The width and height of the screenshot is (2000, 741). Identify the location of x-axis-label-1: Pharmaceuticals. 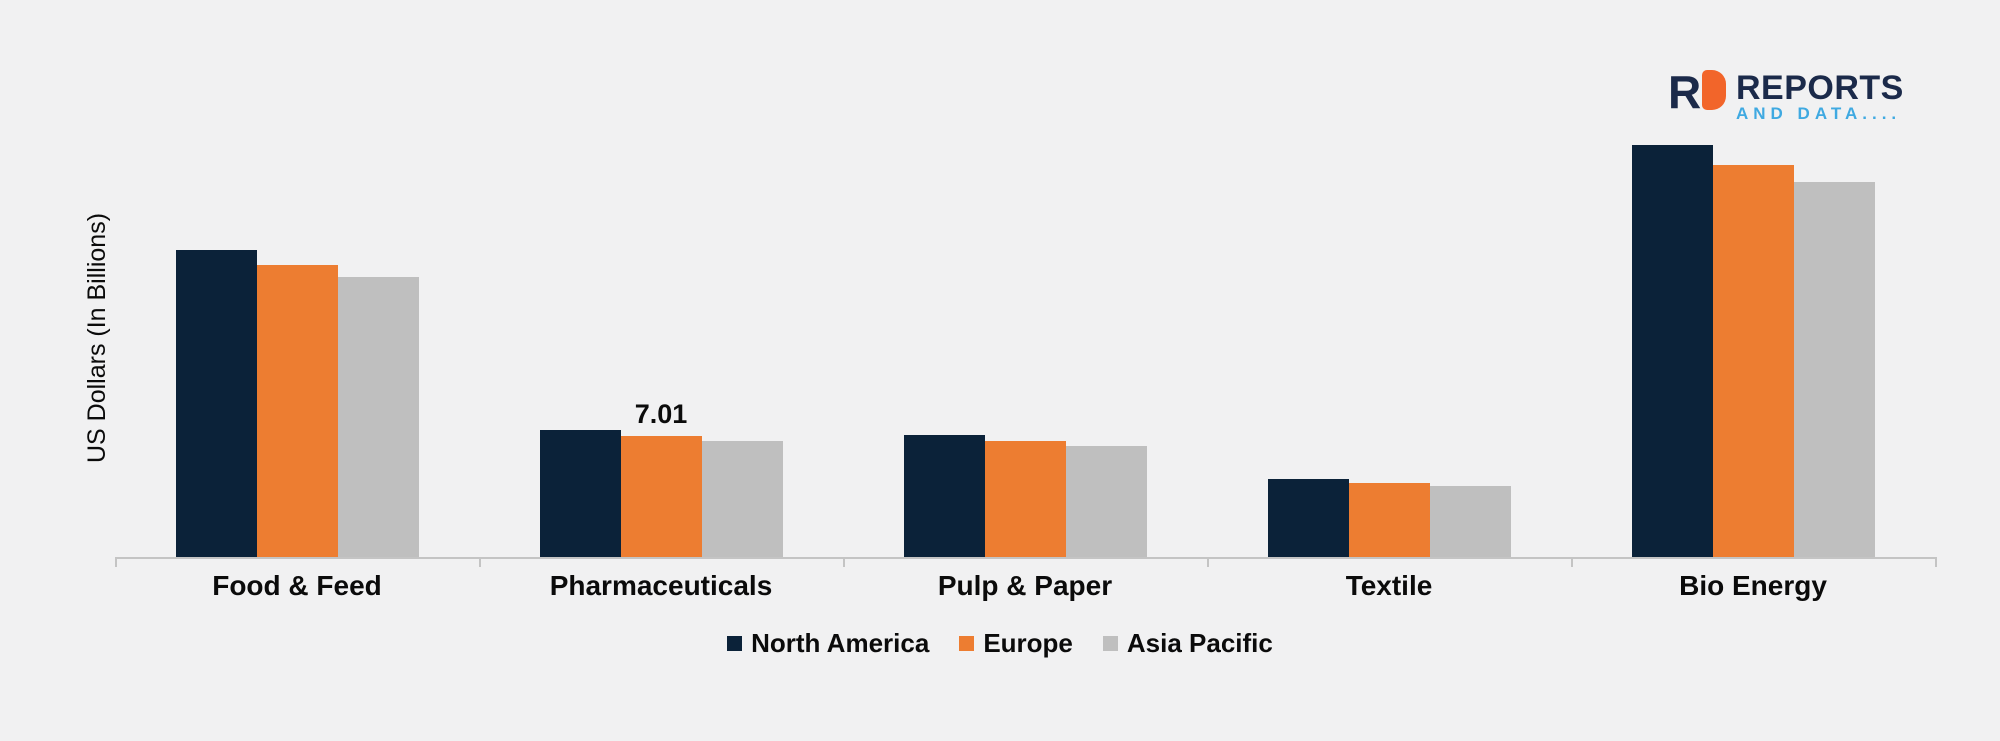
(661, 585).